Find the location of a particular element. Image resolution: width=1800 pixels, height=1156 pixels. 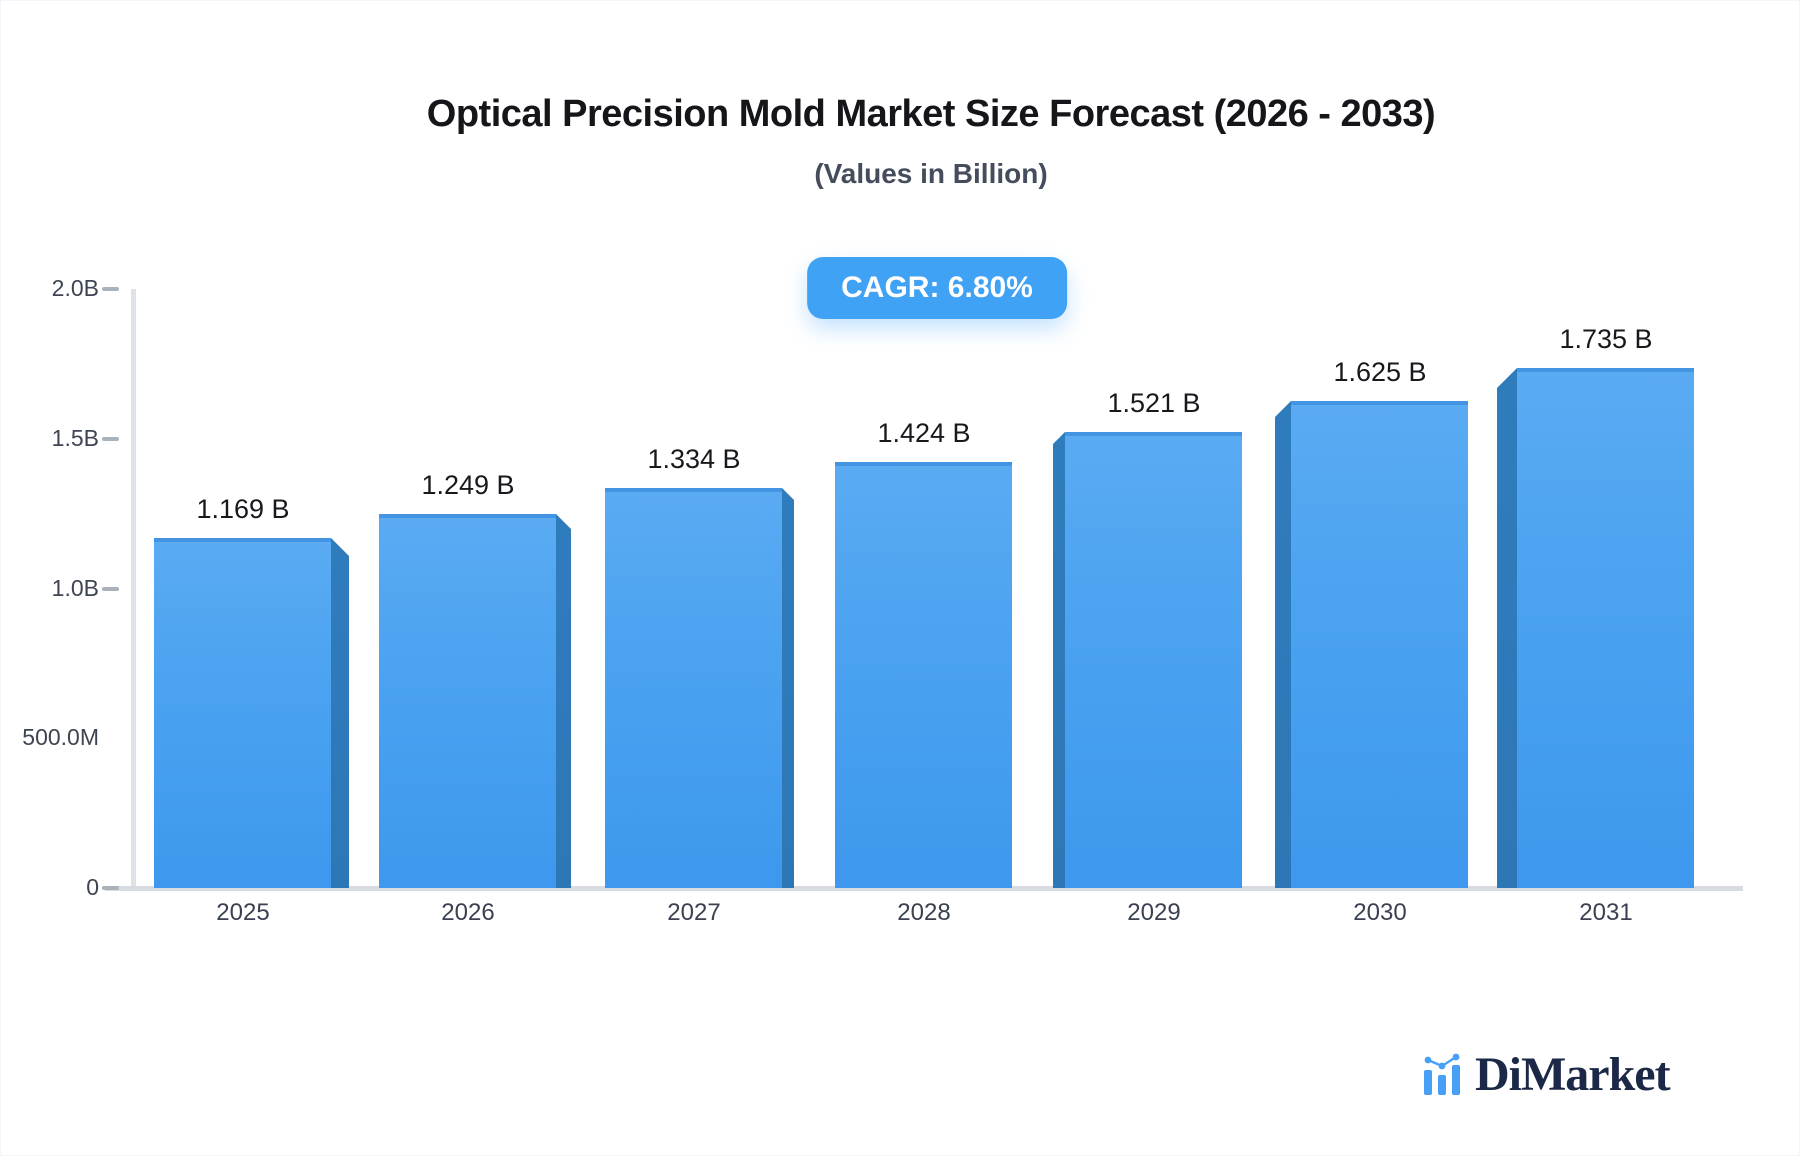

bar-value-label-2027: 1.334 B is located at coordinates (694, 459).